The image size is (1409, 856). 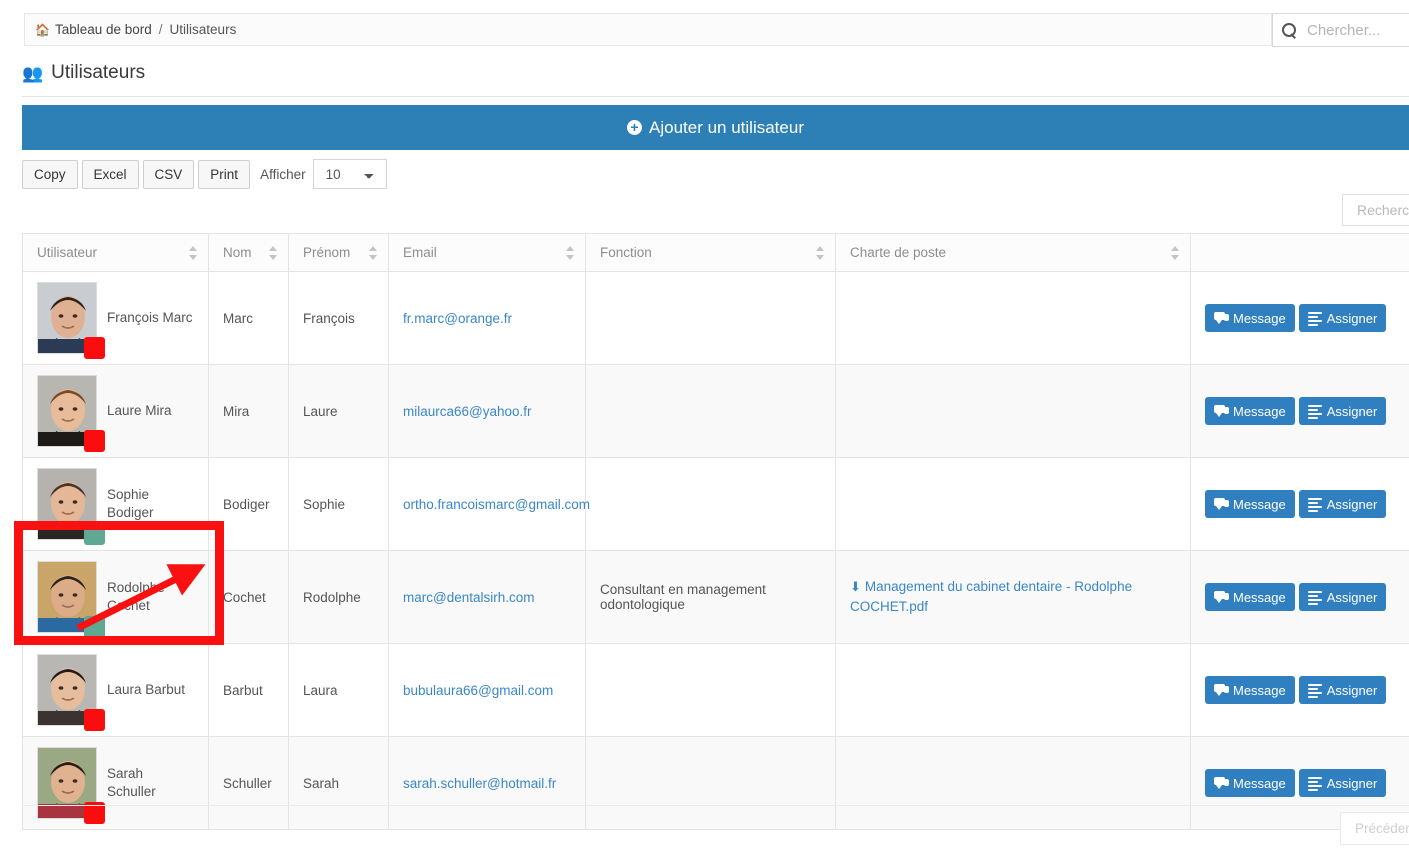 I want to click on cell-prenom-text: Laure, so click(x=320, y=411).